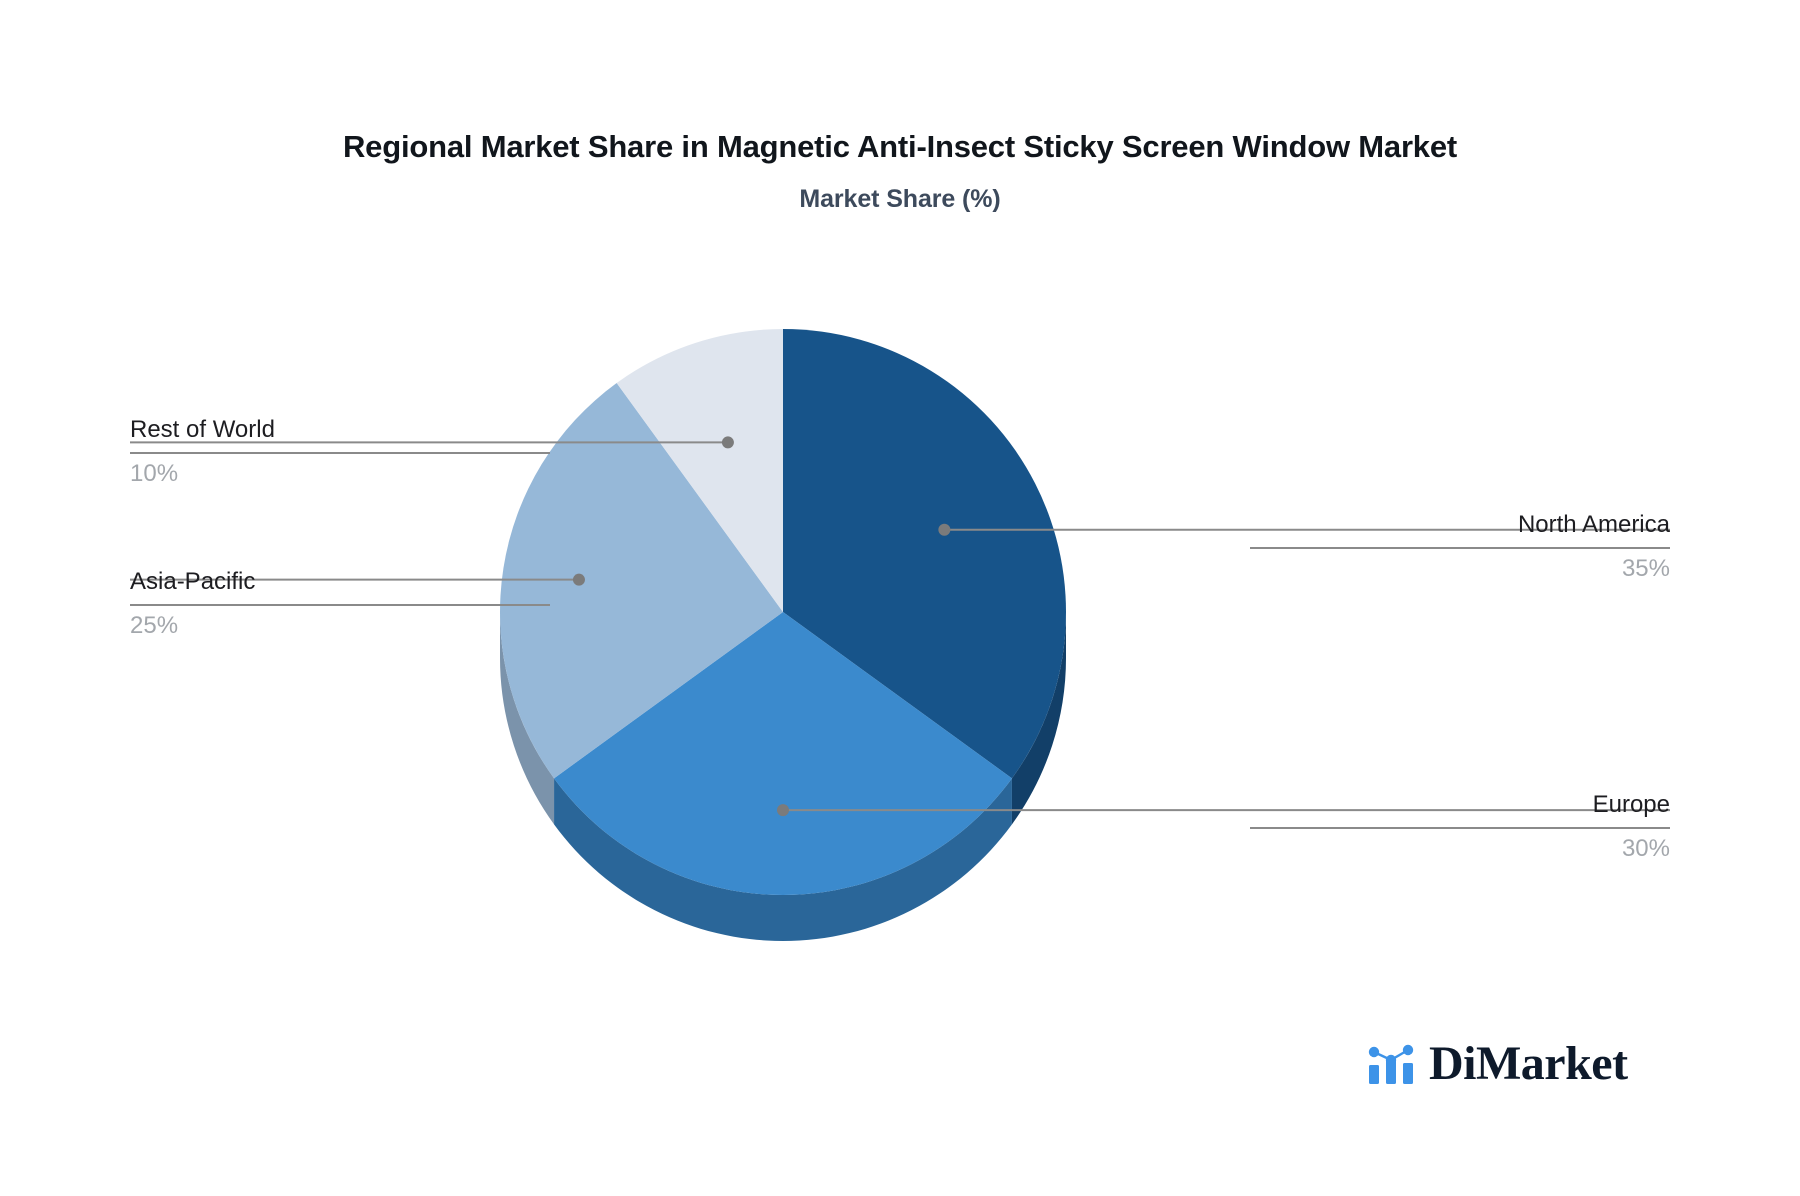 The height and width of the screenshot is (1196, 1800). What do you see at coordinates (527, 718) in the screenshot?
I see `pie-side-asia-pacific` at bounding box center [527, 718].